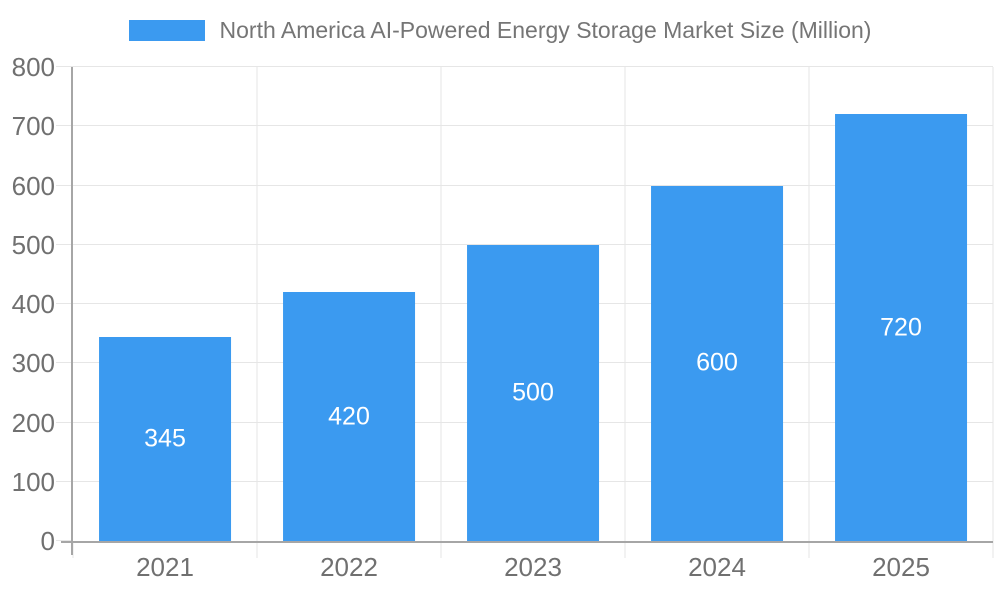 This screenshot has height=600, width=1000. What do you see at coordinates (33, 422) in the screenshot?
I see `y-axis-label: 200` at bounding box center [33, 422].